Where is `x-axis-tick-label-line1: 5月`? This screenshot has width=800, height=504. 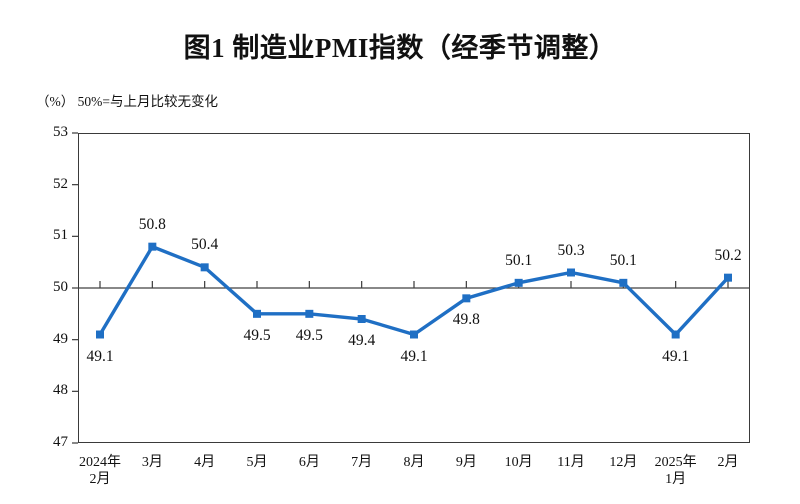 x-axis-tick-label-line1: 5月 is located at coordinates (257, 462).